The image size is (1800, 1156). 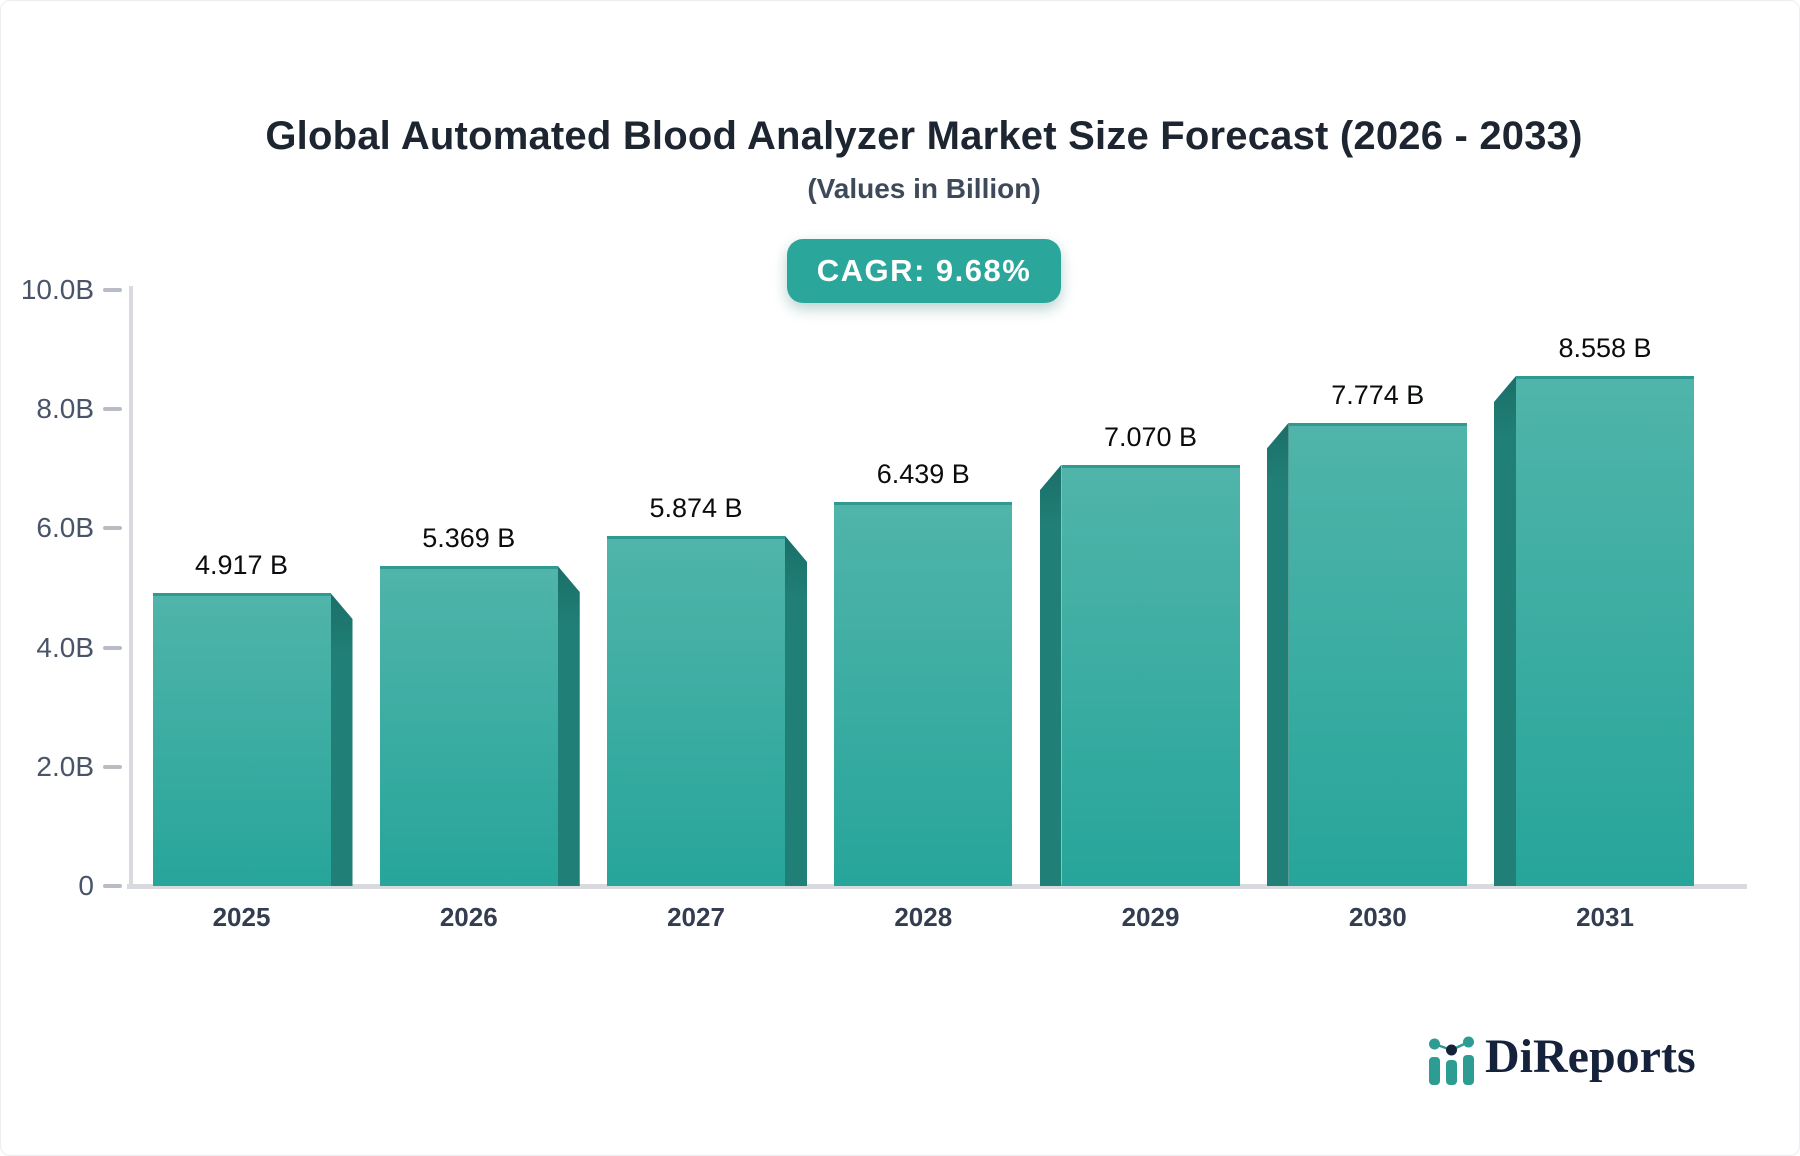 What do you see at coordinates (696, 917) in the screenshot?
I see `x-tick-label: 2027` at bounding box center [696, 917].